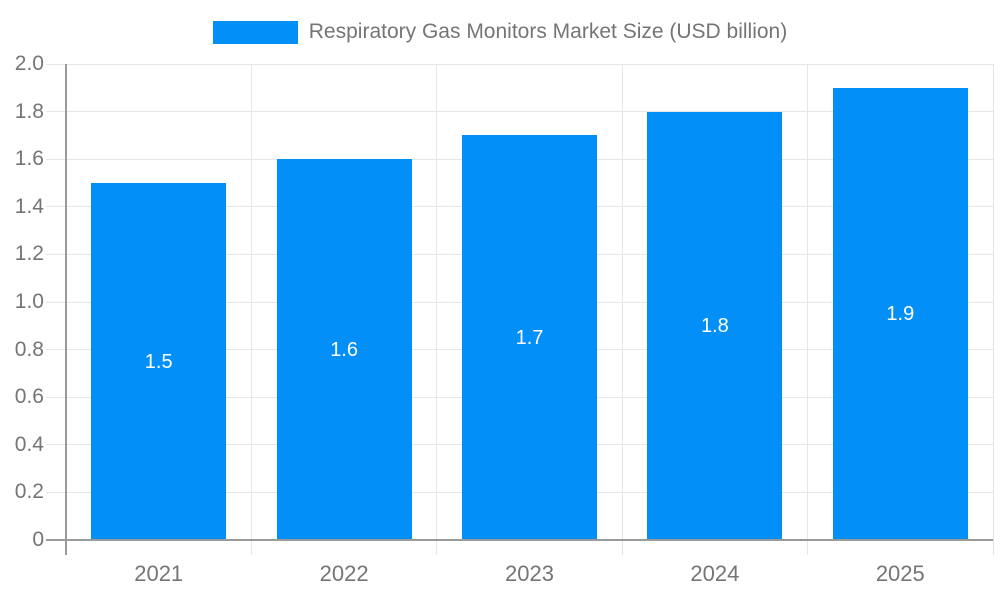  Describe the element at coordinates (519, 540) in the screenshot. I see `x-axis-line` at that location.